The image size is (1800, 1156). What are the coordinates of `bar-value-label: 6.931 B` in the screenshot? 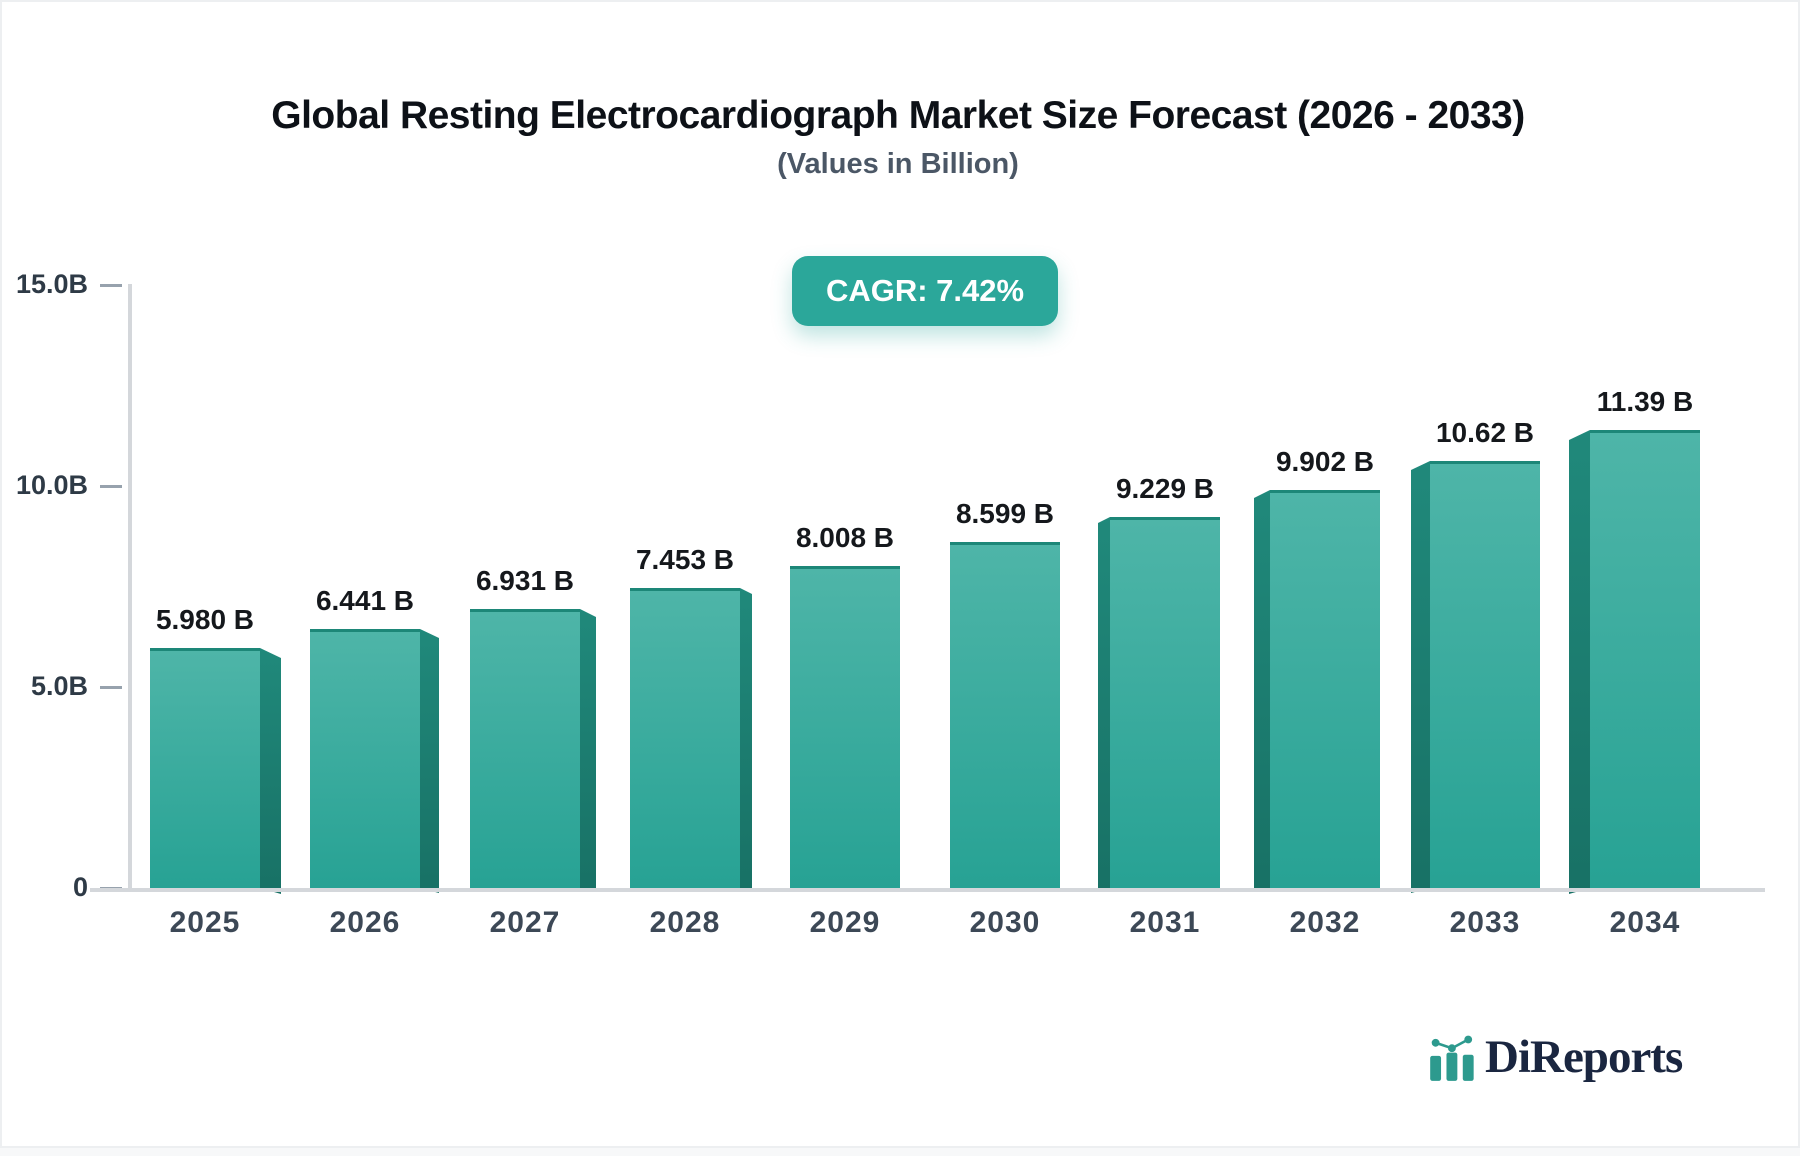 It's located at (525, 580).